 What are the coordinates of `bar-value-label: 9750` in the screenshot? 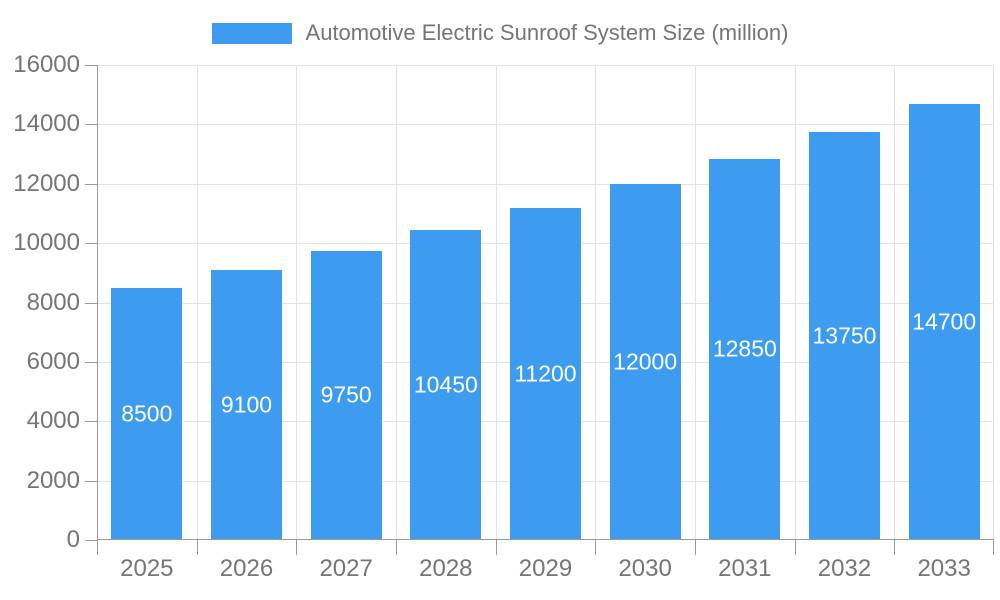 It's located at (346, 394).